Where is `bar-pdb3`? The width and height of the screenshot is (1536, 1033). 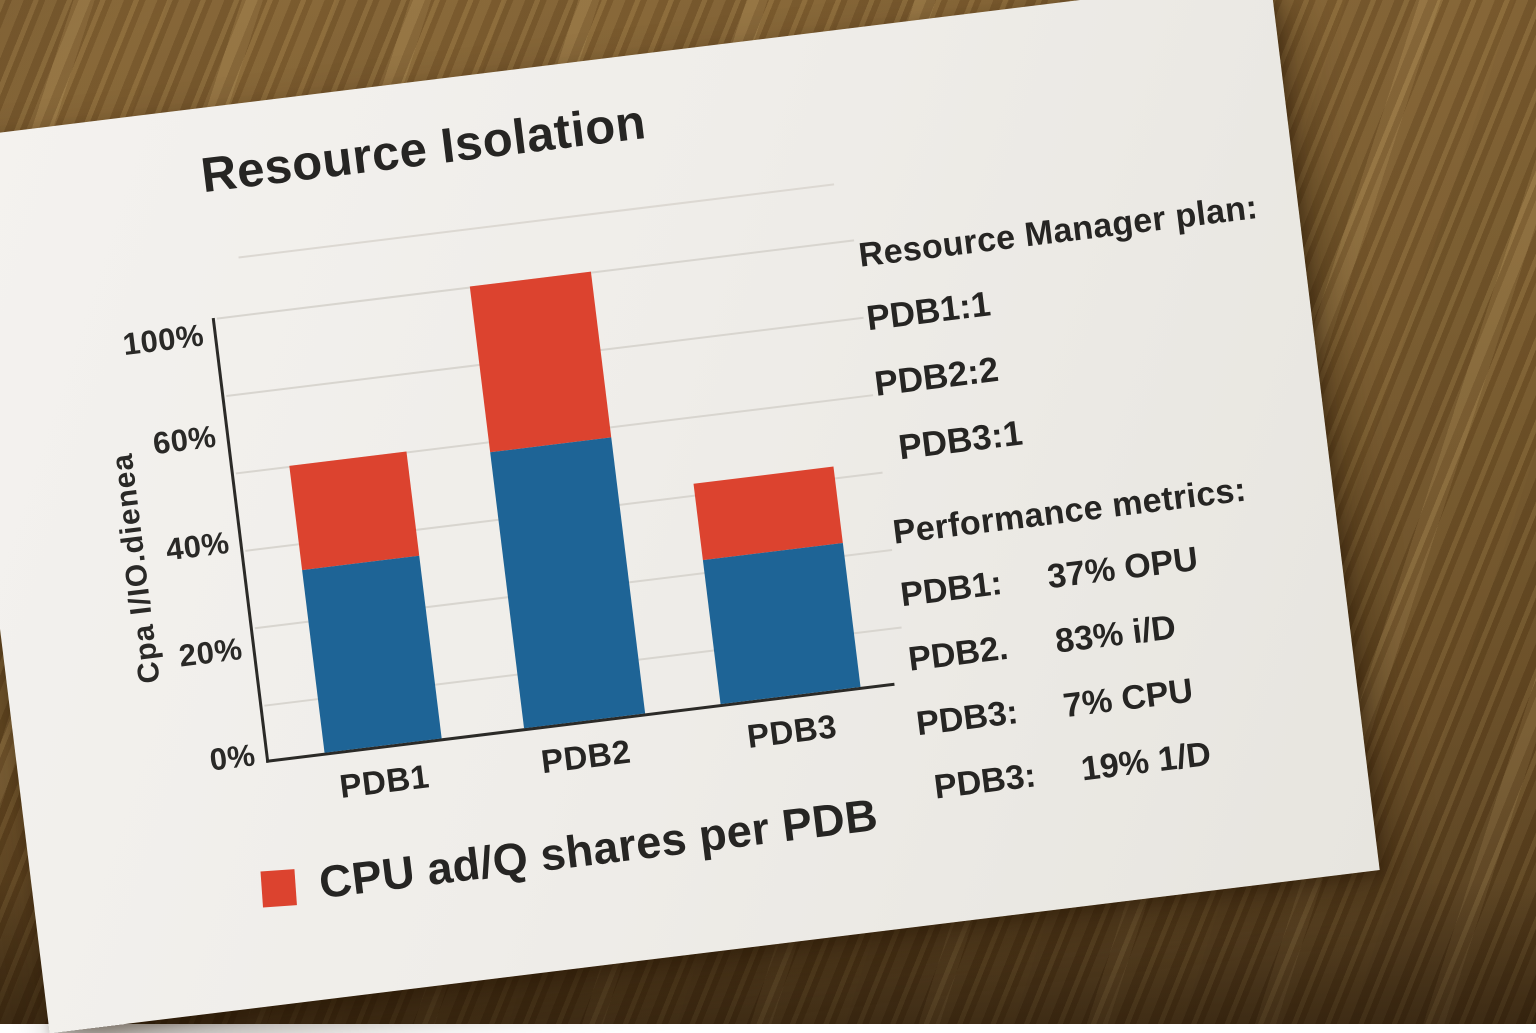
bar-pdb3 is located at coordinates (777, 585).